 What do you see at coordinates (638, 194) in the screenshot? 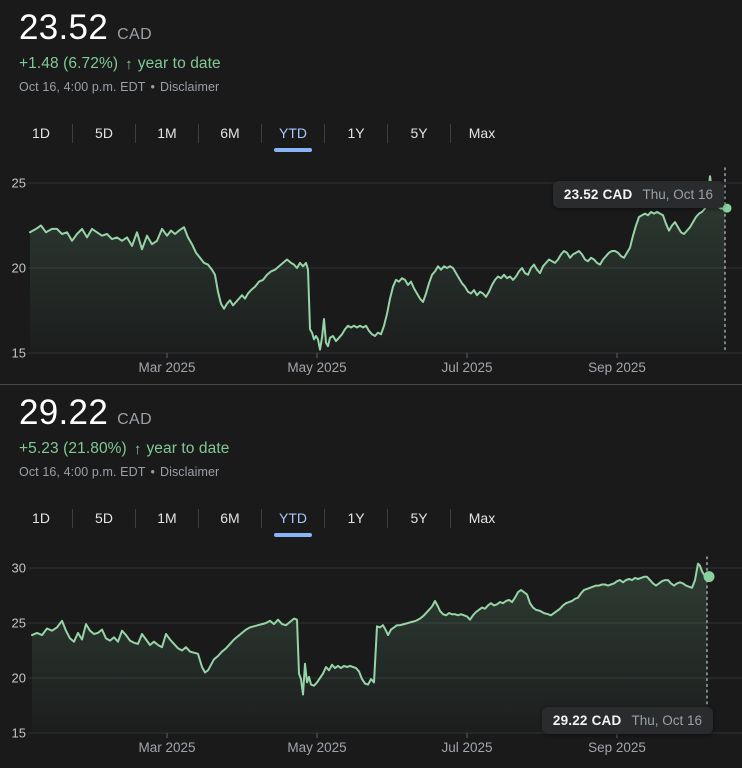
I see `chart-tooltip: 23.52 CAD Thu, Oct 16` at bounding box center [638, 194].